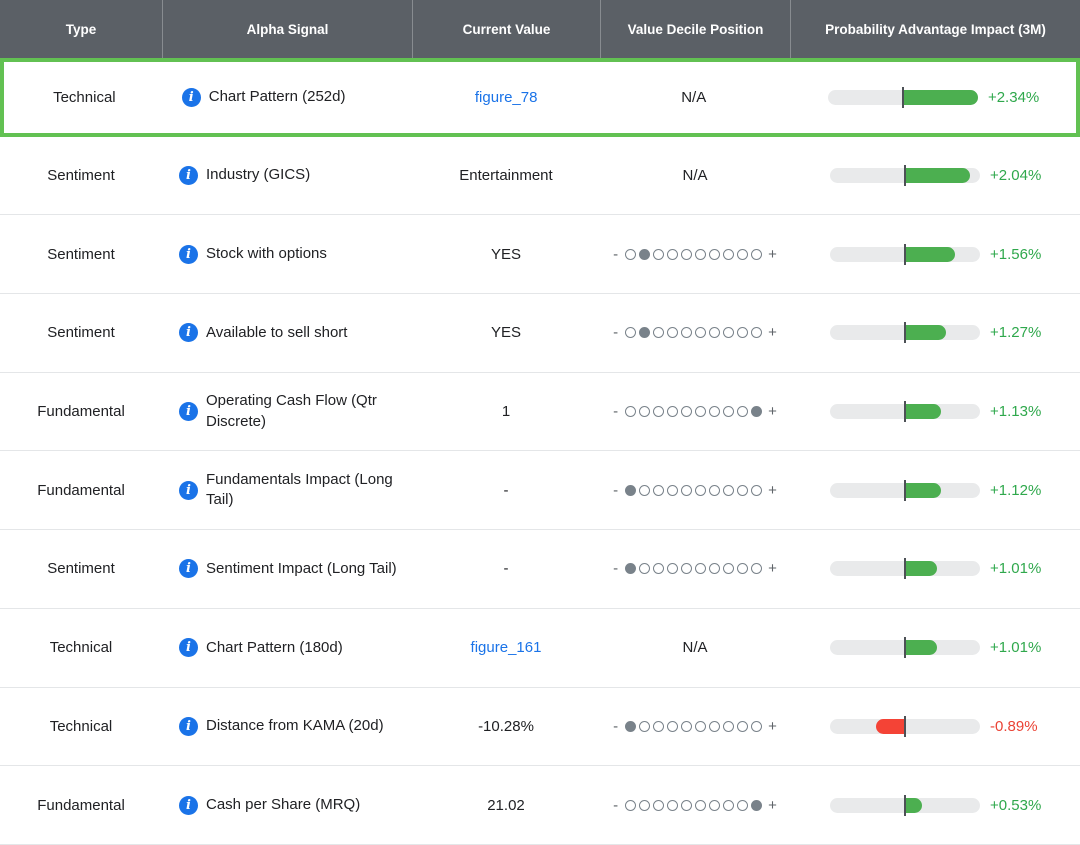 This screenshot has width=1080, height=845. I want to click on column-header-probability-advantage-impact: Probability Advantage Impact (3M), so click(935, 29).